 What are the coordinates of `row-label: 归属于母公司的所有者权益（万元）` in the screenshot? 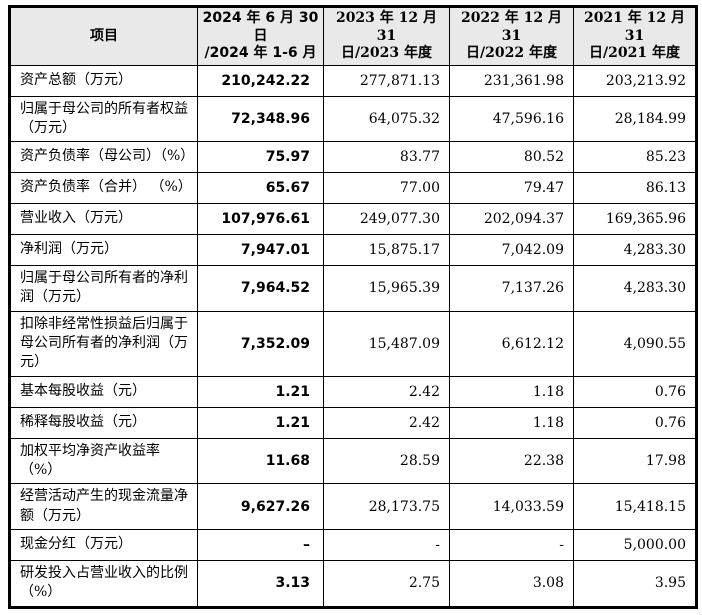 It's located at (103, 119).